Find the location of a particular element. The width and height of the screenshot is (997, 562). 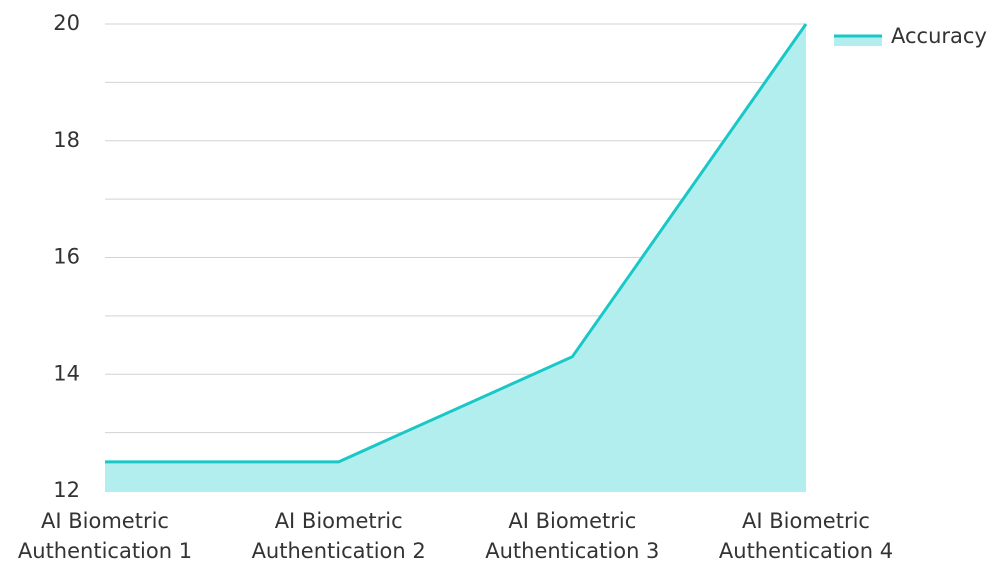

y-axis: 12 14 16 18 20 is located at coordinates (66, 256).